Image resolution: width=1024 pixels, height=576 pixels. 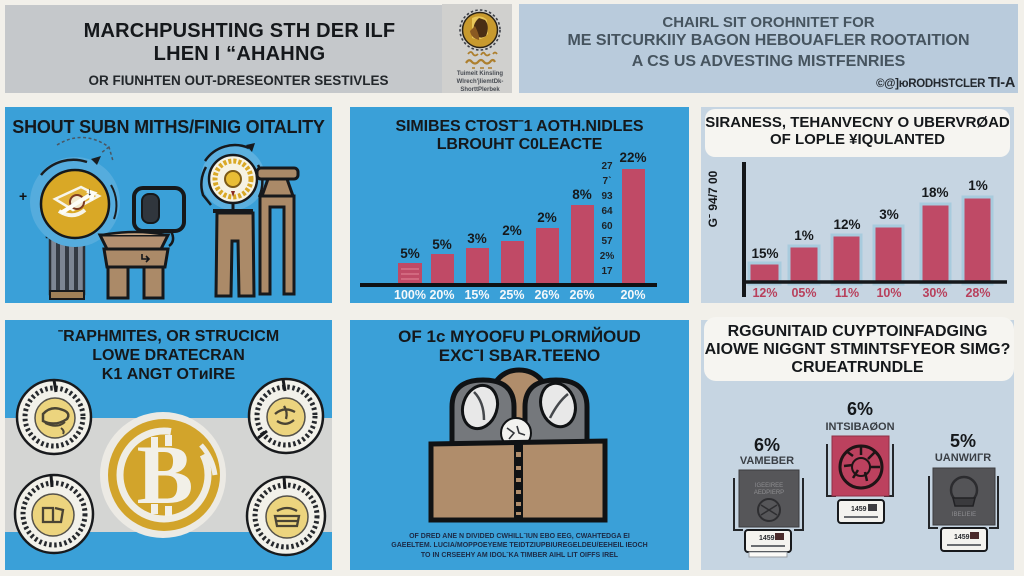 I want to click on svg-text: INTSIBAØON, so click(x=859, y=427).